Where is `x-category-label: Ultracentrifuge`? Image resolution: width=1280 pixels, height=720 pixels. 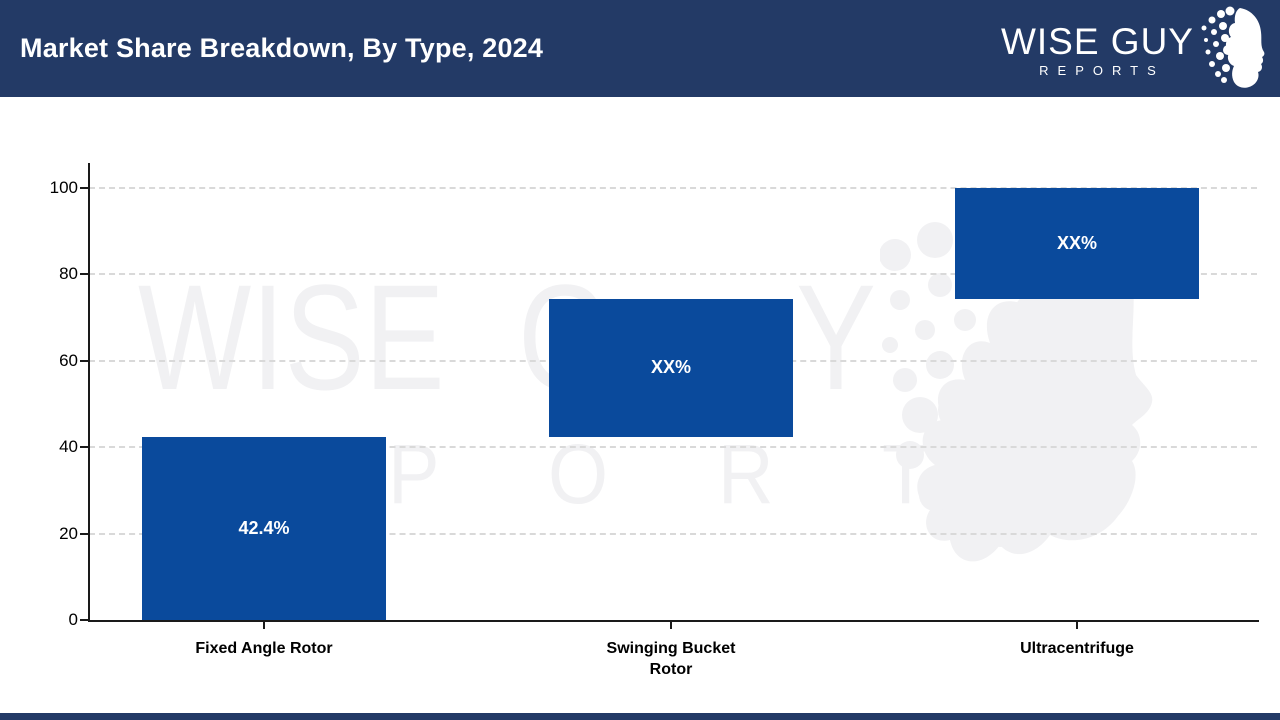 x-category-label: Ultracentrifuge is located at coordinates (1077, 648).